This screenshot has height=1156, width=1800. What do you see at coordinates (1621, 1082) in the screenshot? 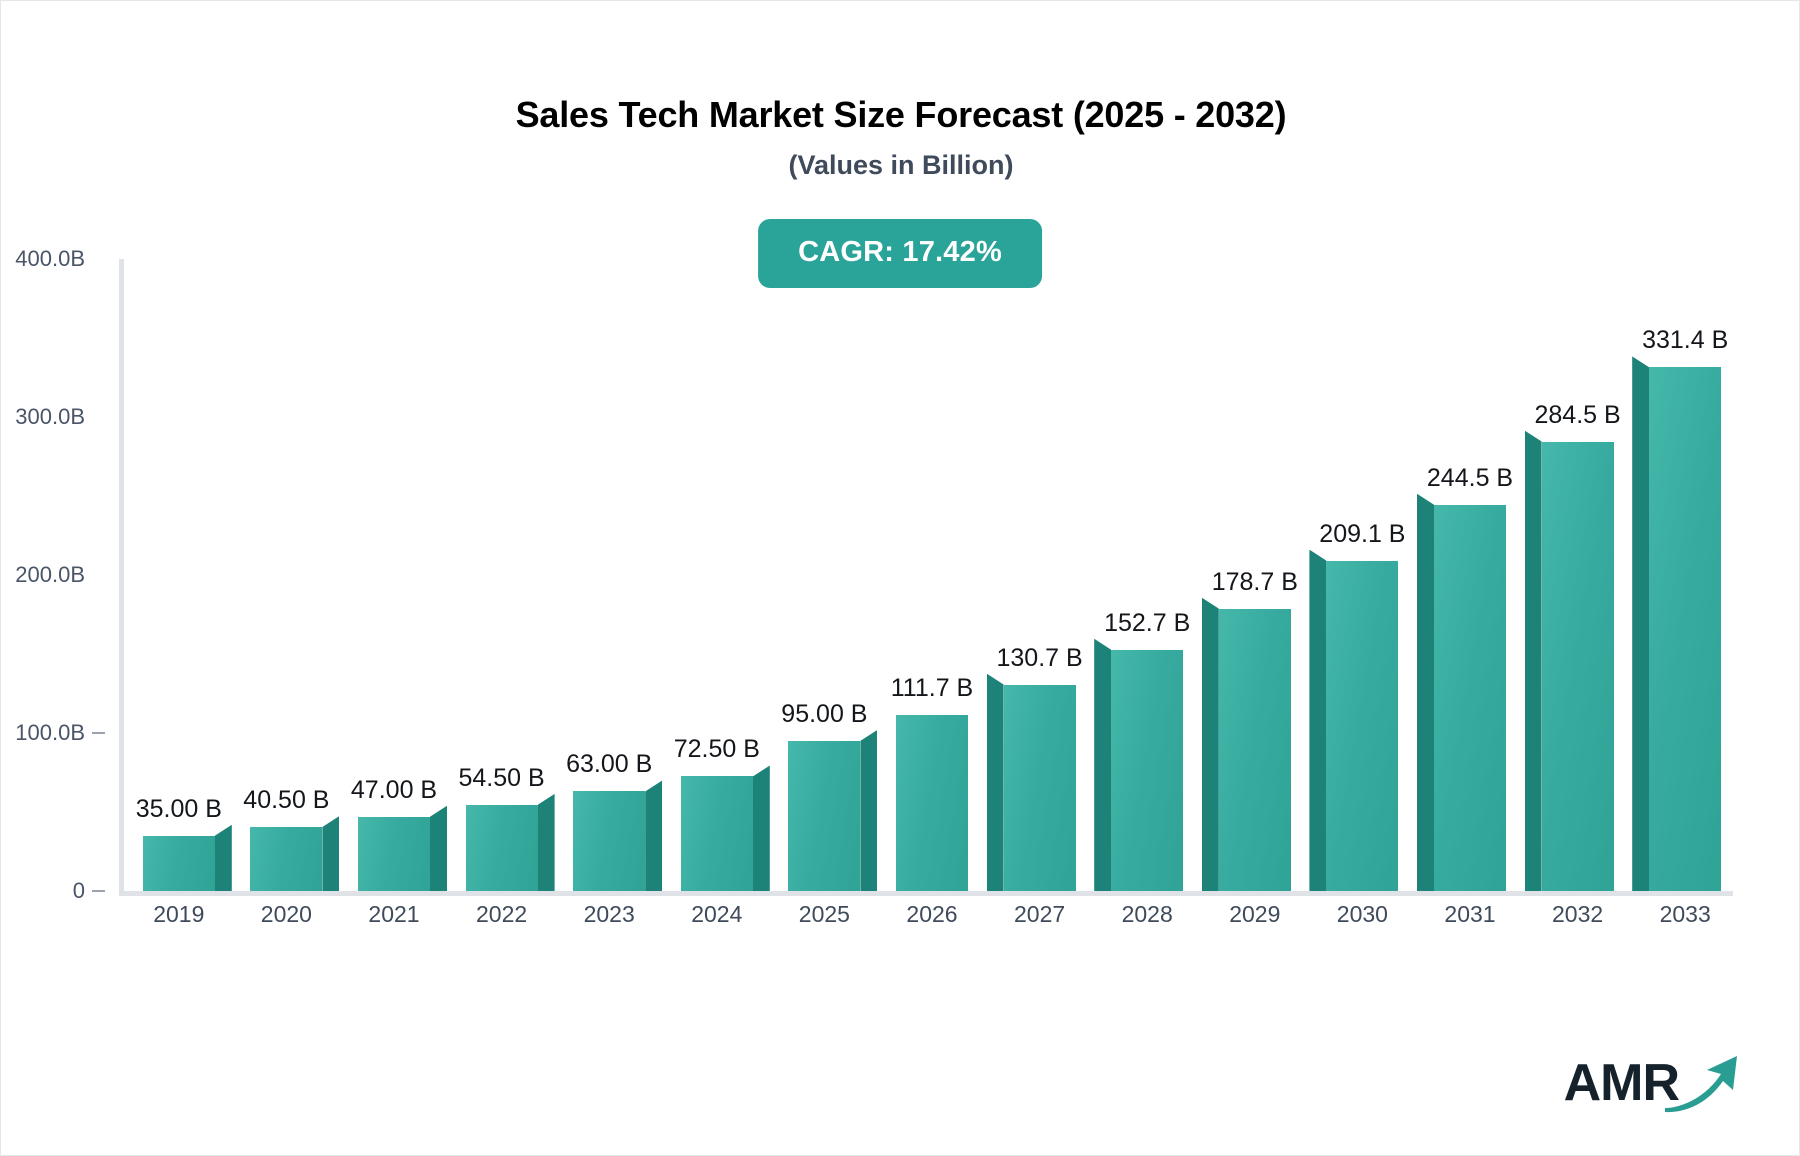
I see `amr-logo-text: AMR` at bounding box center [1621, 1082].